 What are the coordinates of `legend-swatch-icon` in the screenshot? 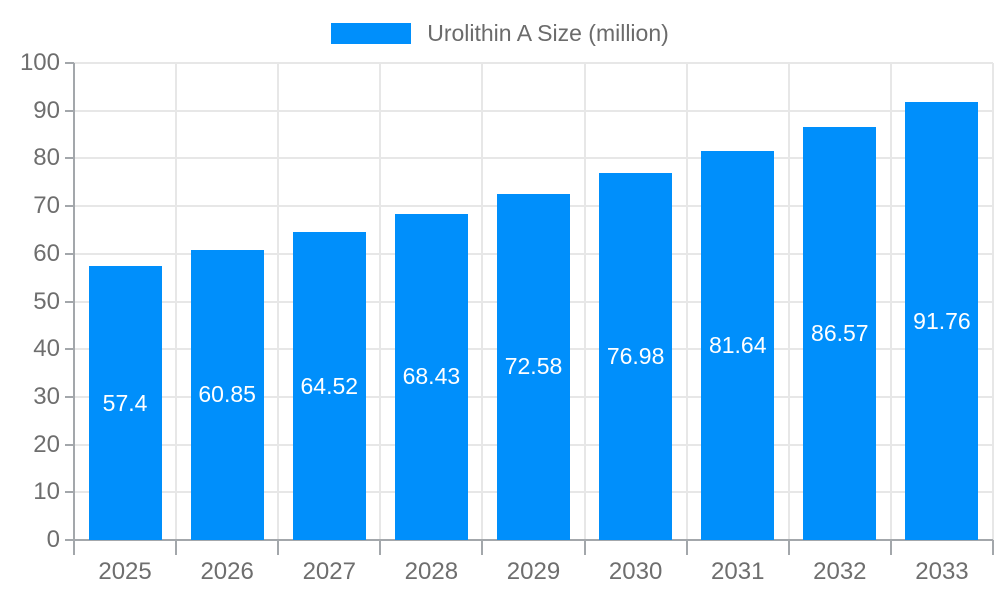 It's located at (371, 33).